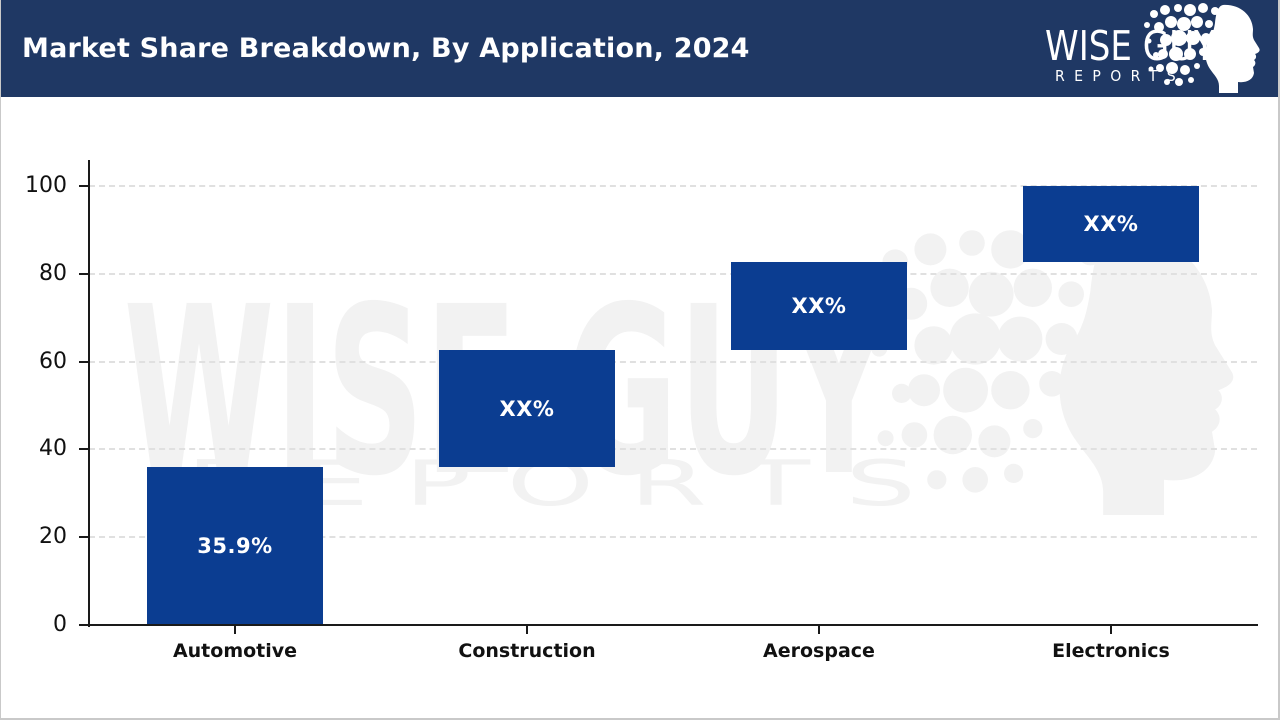 The height and width of the screenshot is (720, 1280). I want to click on y-axis-tick-label: 100, so click(46, 185).